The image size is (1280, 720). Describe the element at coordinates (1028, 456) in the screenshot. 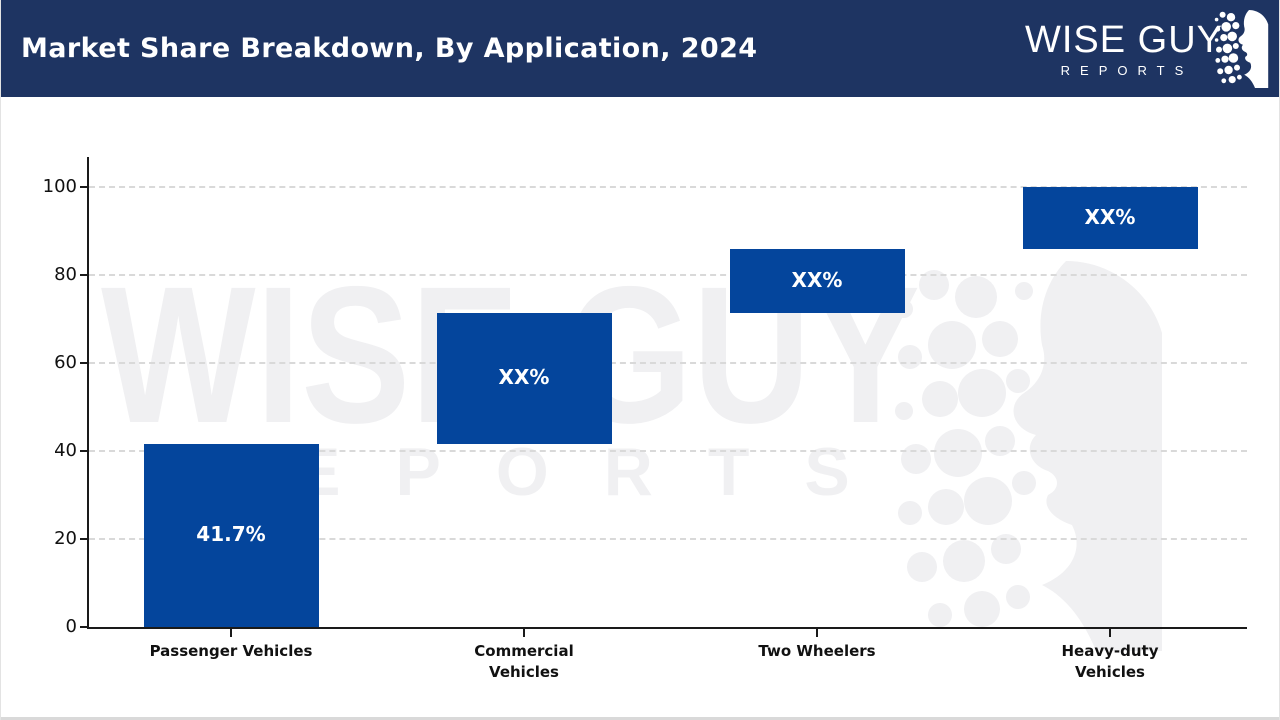

I see `watermark-face-dots-icon` at that location.